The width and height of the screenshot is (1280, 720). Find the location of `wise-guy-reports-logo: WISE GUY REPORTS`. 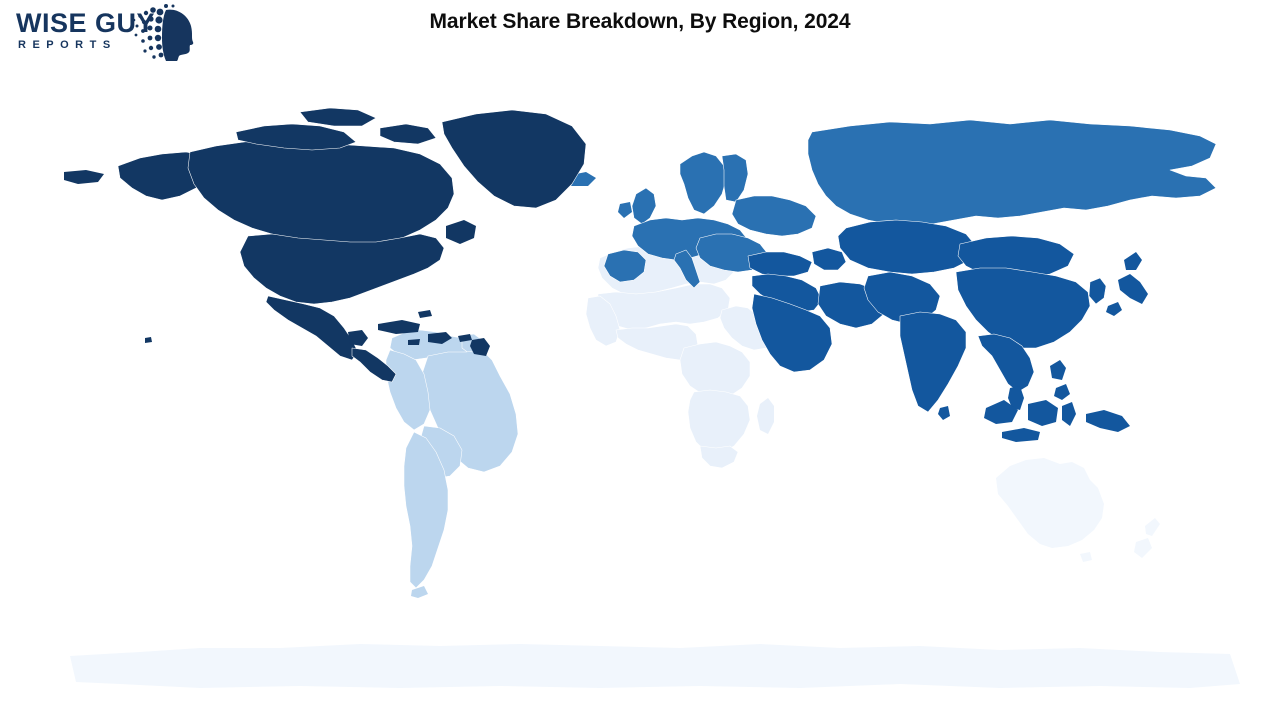

wise-guy-reports-logo: WISE GUY REPORTS is located at coordinates (105, 33).